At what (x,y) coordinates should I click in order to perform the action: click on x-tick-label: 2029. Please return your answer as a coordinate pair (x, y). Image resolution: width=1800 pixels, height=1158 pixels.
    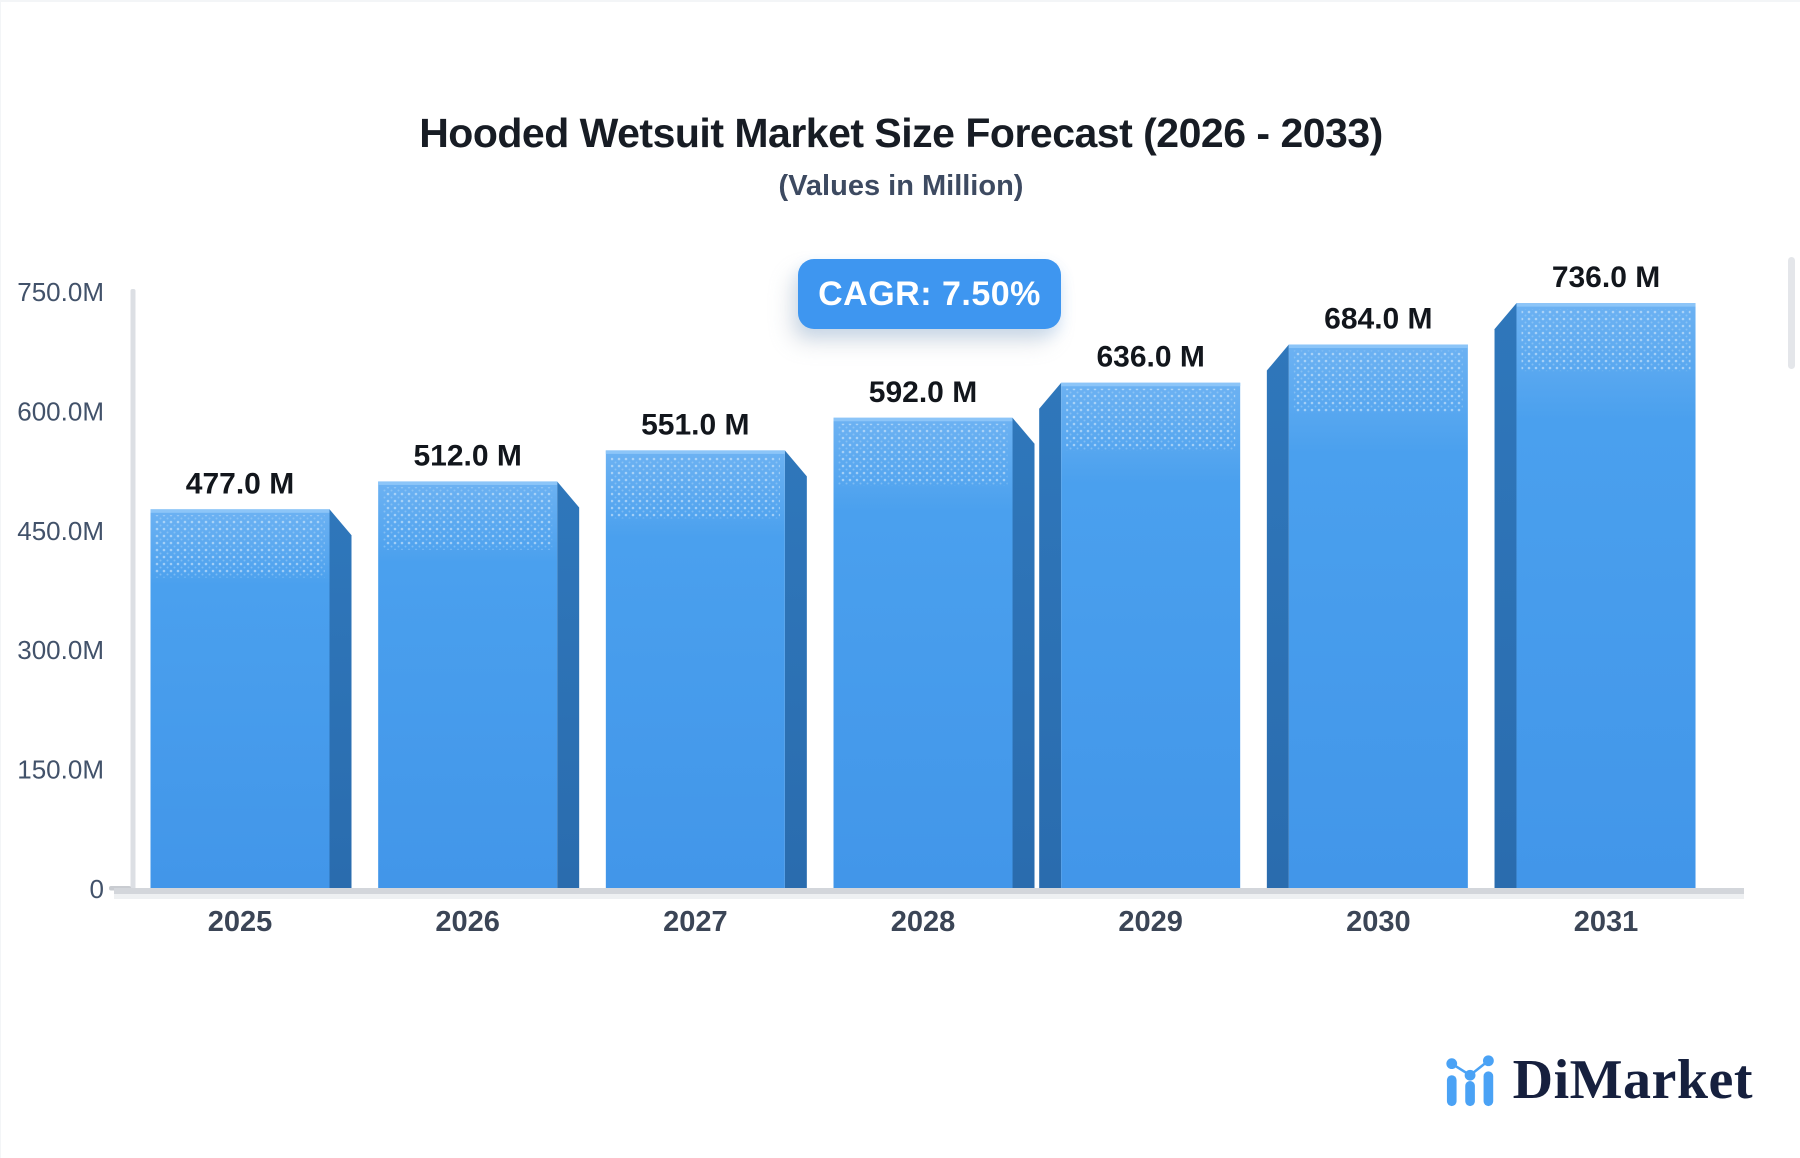
    Looking at the image, I should click on (1150, 922).